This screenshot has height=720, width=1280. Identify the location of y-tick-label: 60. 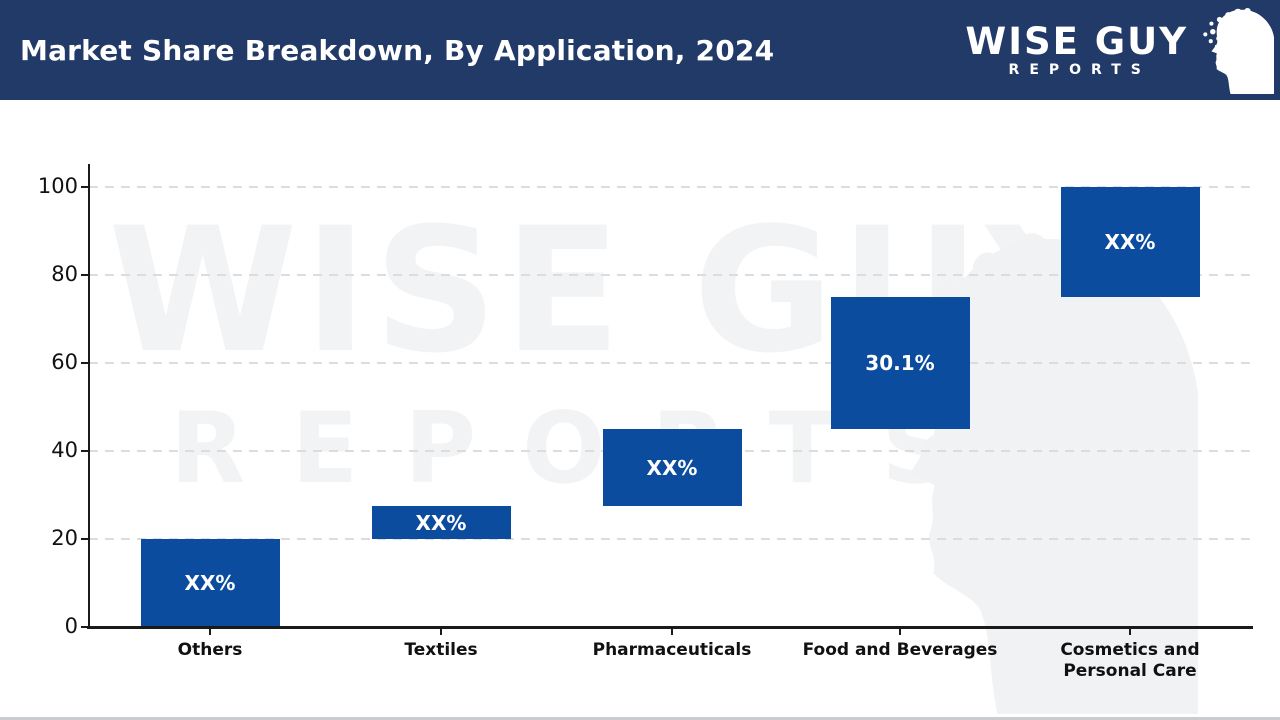
(64, 362).